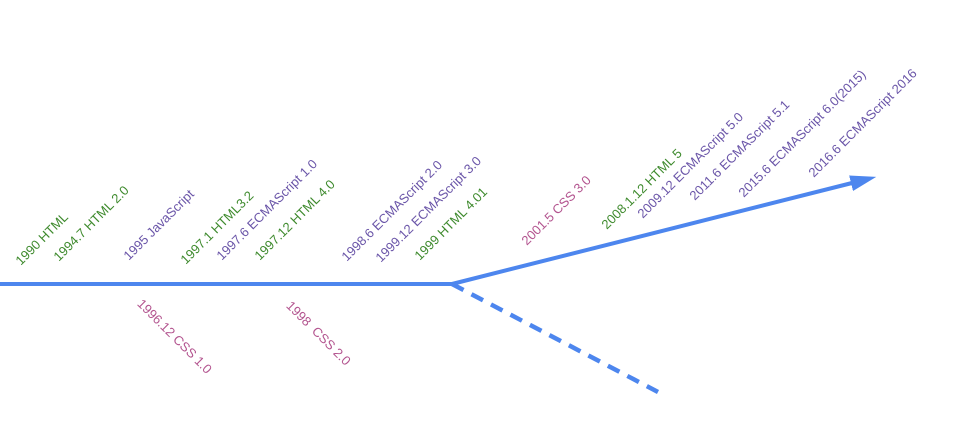 The image size is (959, 438). What do you see at coordinates (175, 336) in the screenshot?
I see `timeline-event-label: 1996.12 CSS 1.0` at bounding box center [175, 336].